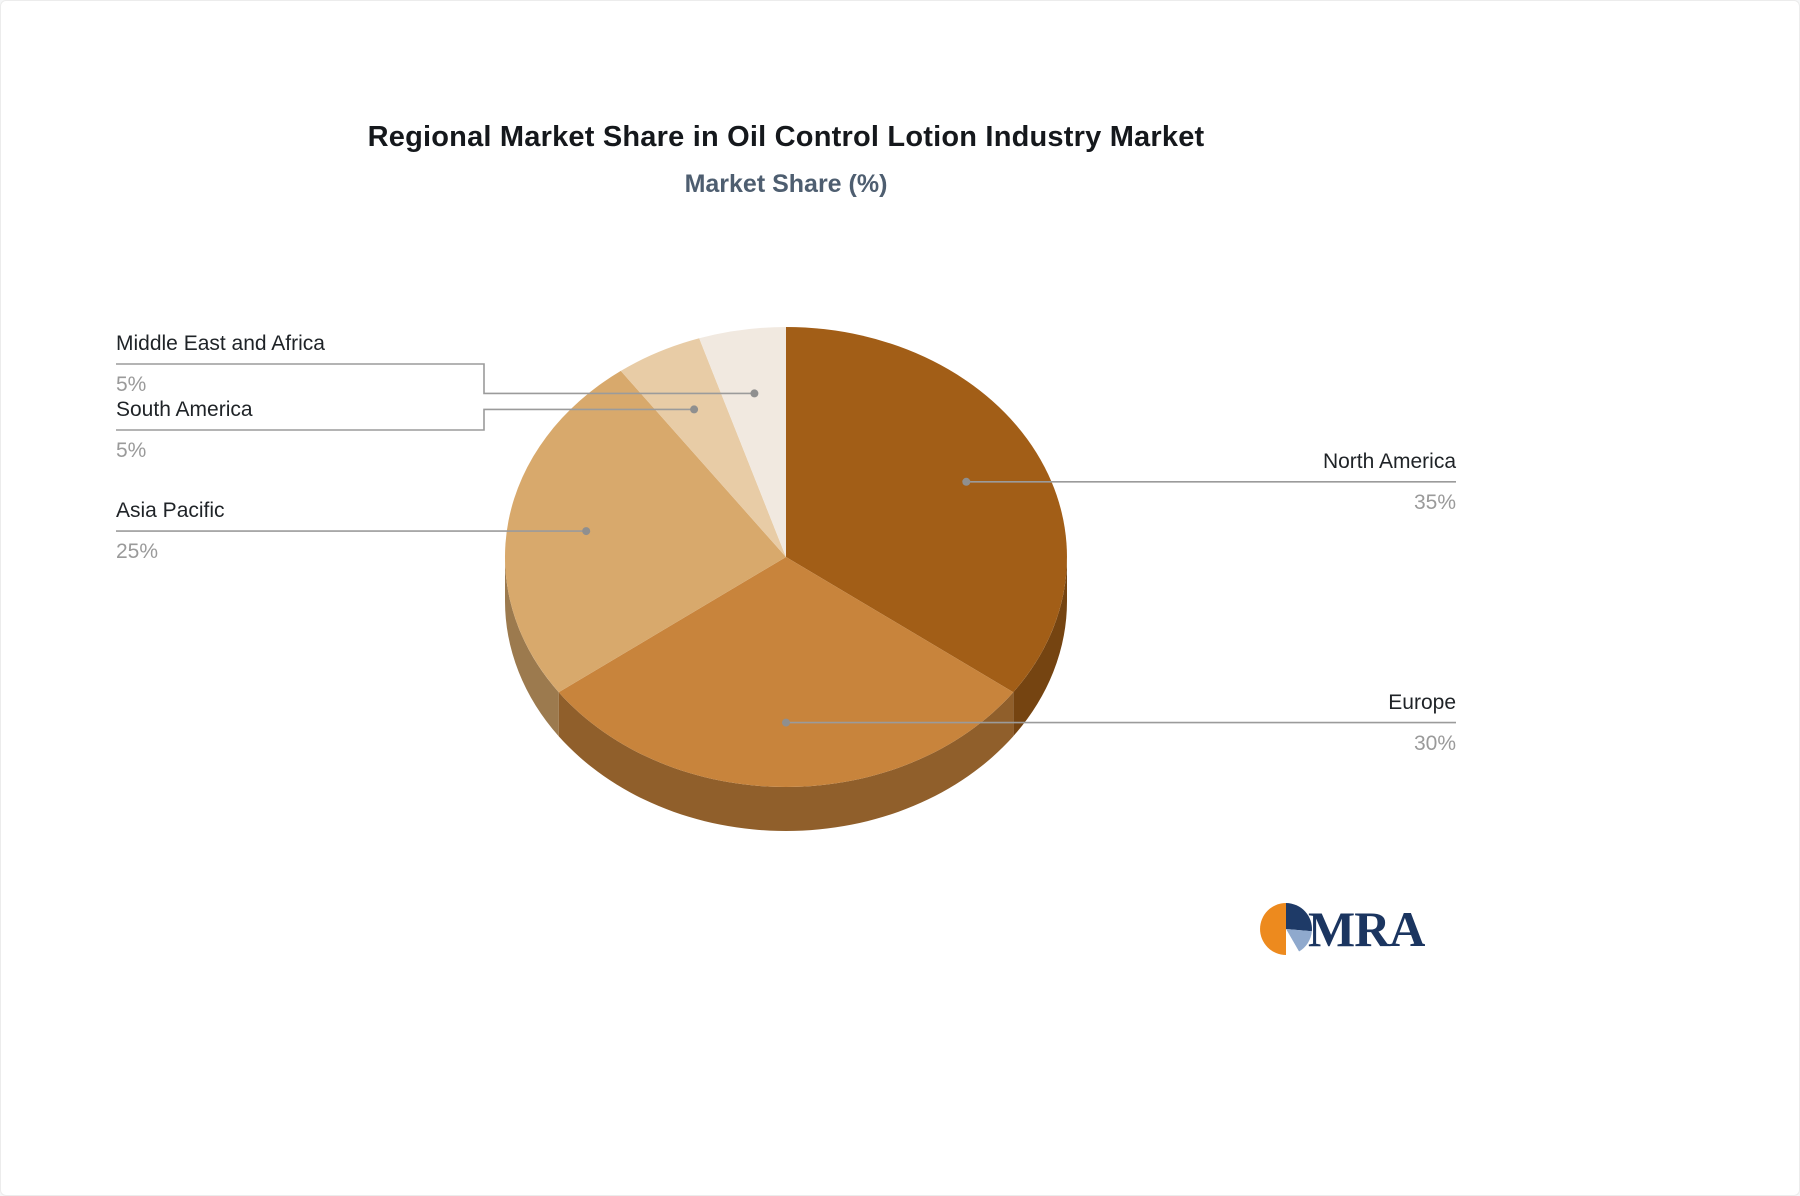  What do you see at coordinates (742, 442) in the screenshot?
I see `pie-slice-middle-east-and-africa` at bounding box center [742, 442].